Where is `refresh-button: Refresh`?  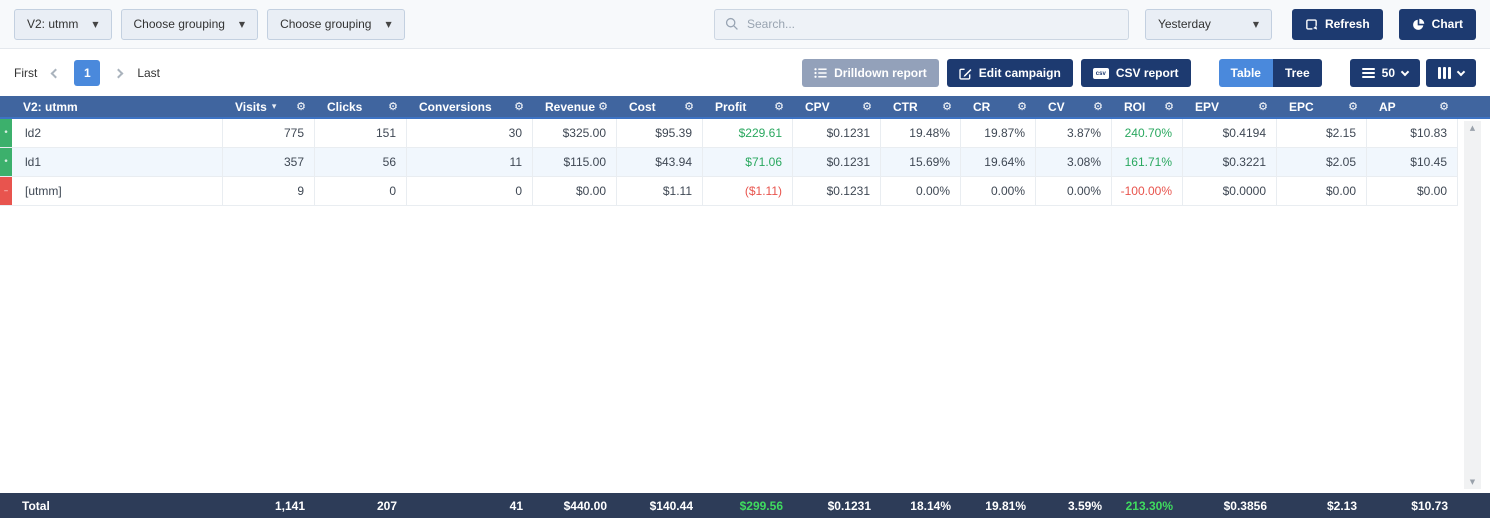
refresh-button: Refresh is located at coordinates (1337, 24).